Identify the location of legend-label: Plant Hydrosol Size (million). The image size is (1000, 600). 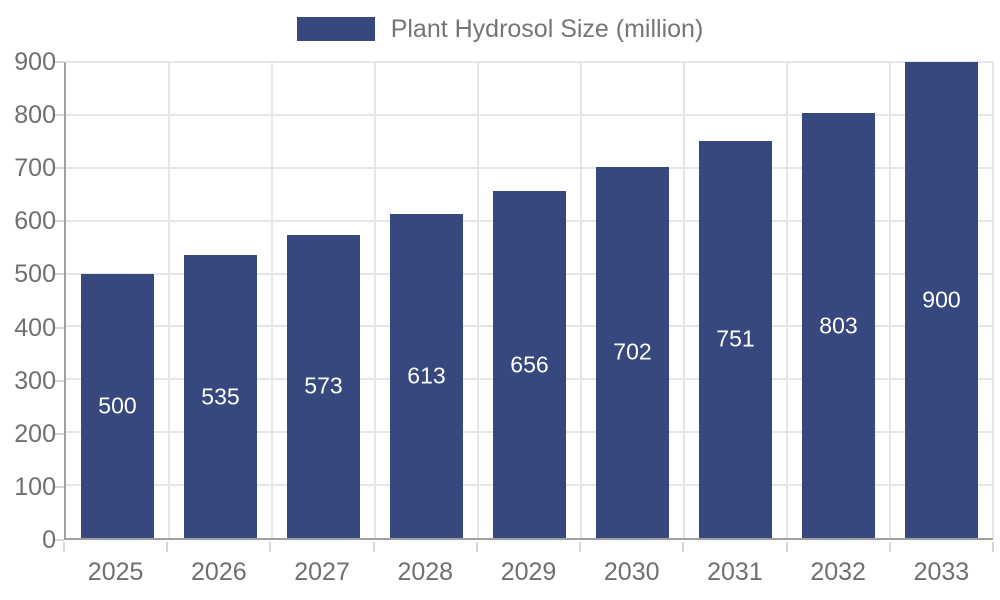
(547, 29).